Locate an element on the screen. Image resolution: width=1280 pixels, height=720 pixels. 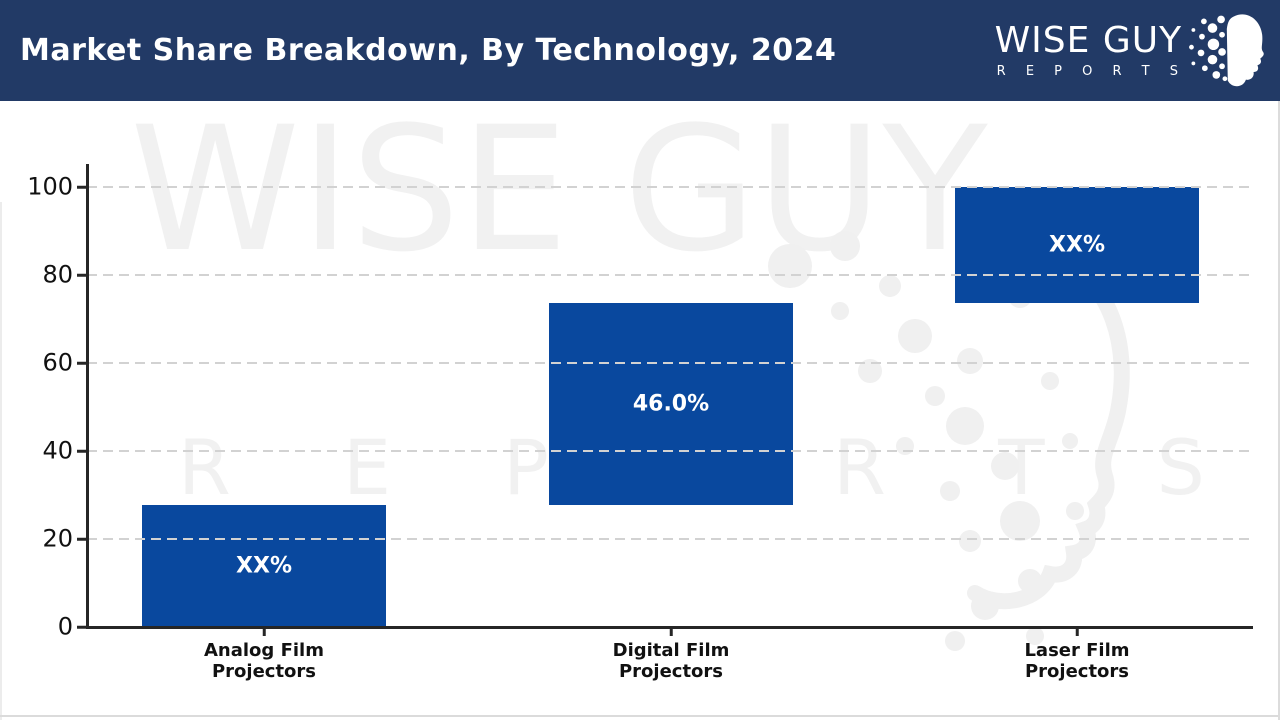
y-tick-label: 40 is located at coordinates (57, 450).